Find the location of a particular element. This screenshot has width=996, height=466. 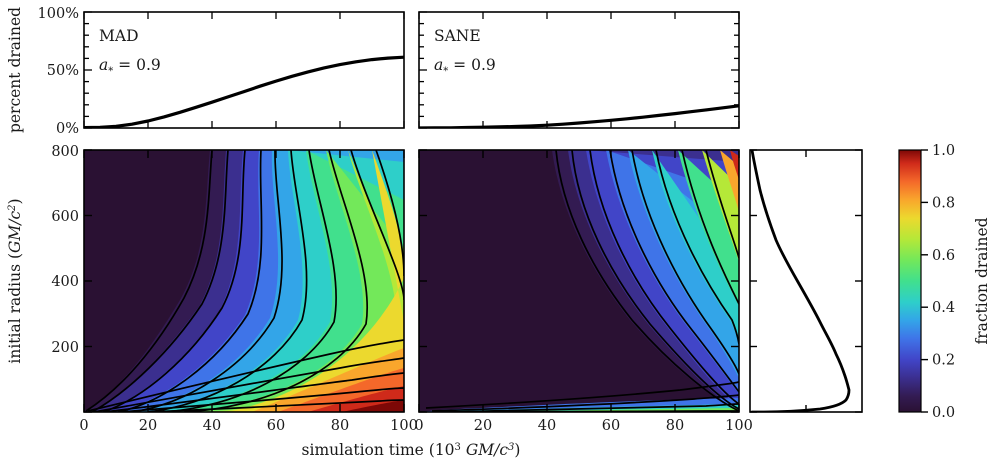

mad-spin-annotation: a* = 0.9 is located at coordinates (130, 66).